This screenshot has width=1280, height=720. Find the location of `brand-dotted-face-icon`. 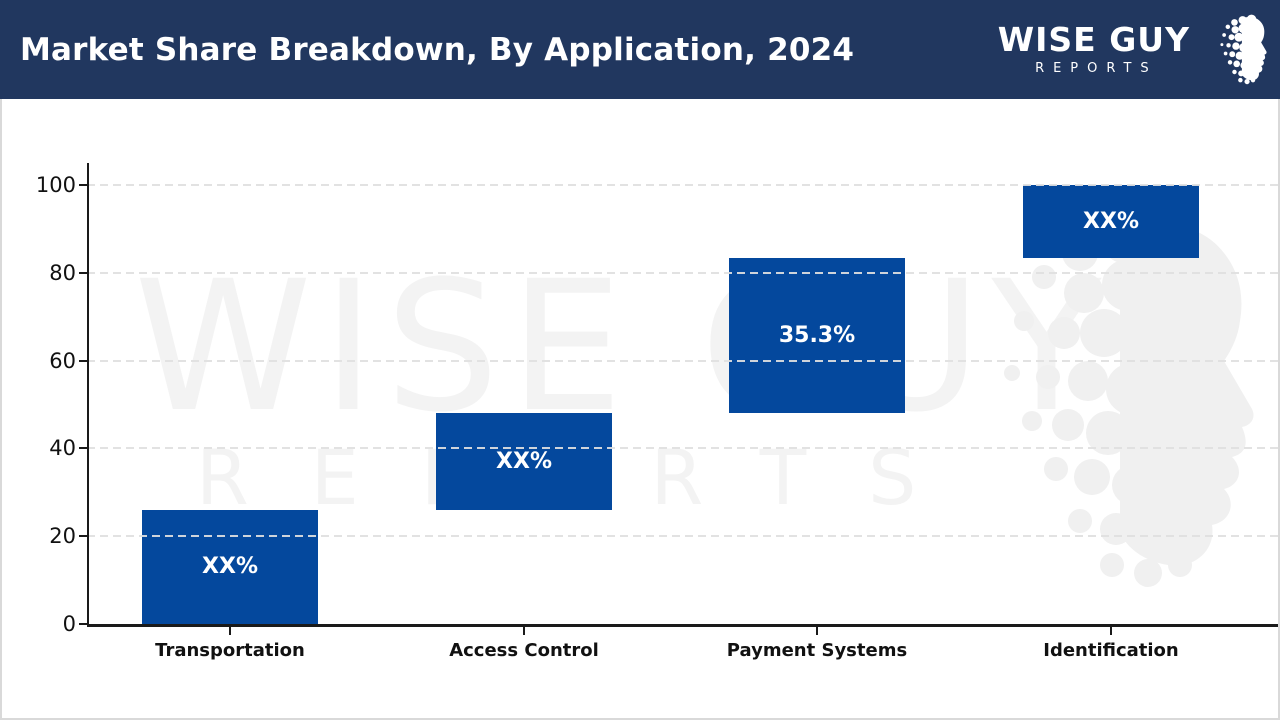

brand-dotted-face-icon is located at coordinates (1243, 49).